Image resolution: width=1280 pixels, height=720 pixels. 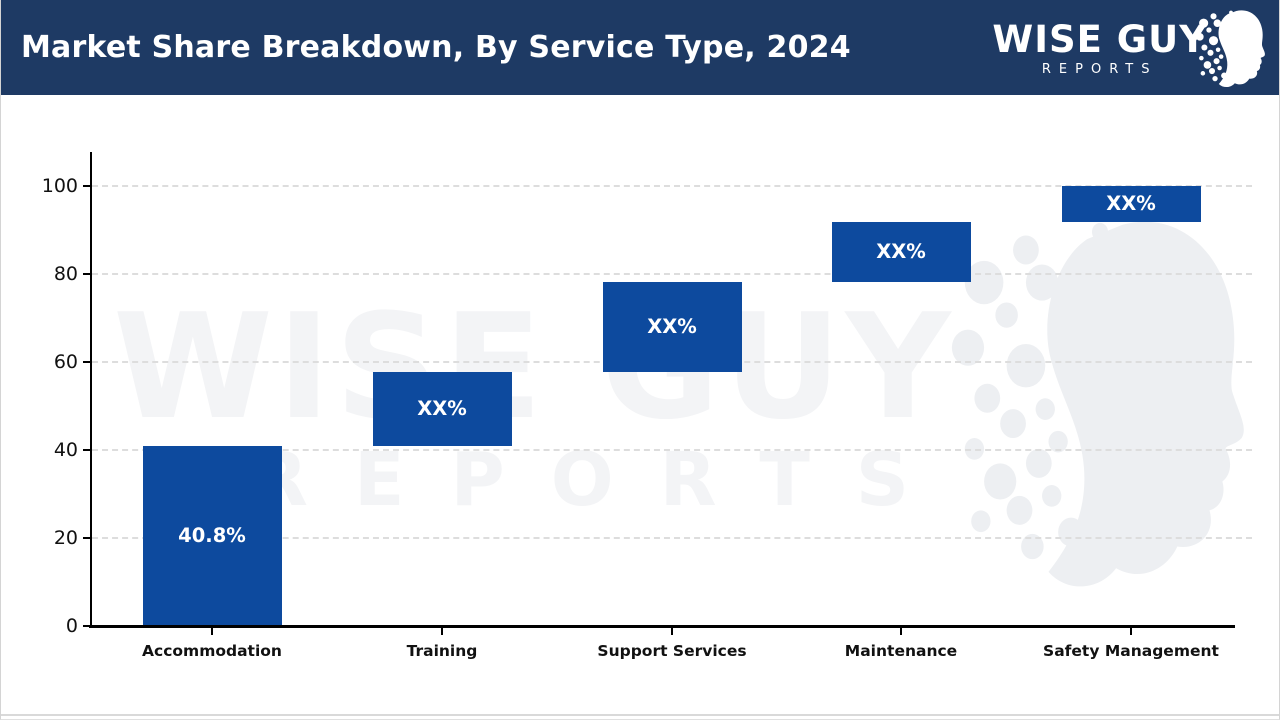 What do you see at coordinates (1231, 49) in the screenshot?
I see `logo-face-icon` at bounding box center [1231, 49].